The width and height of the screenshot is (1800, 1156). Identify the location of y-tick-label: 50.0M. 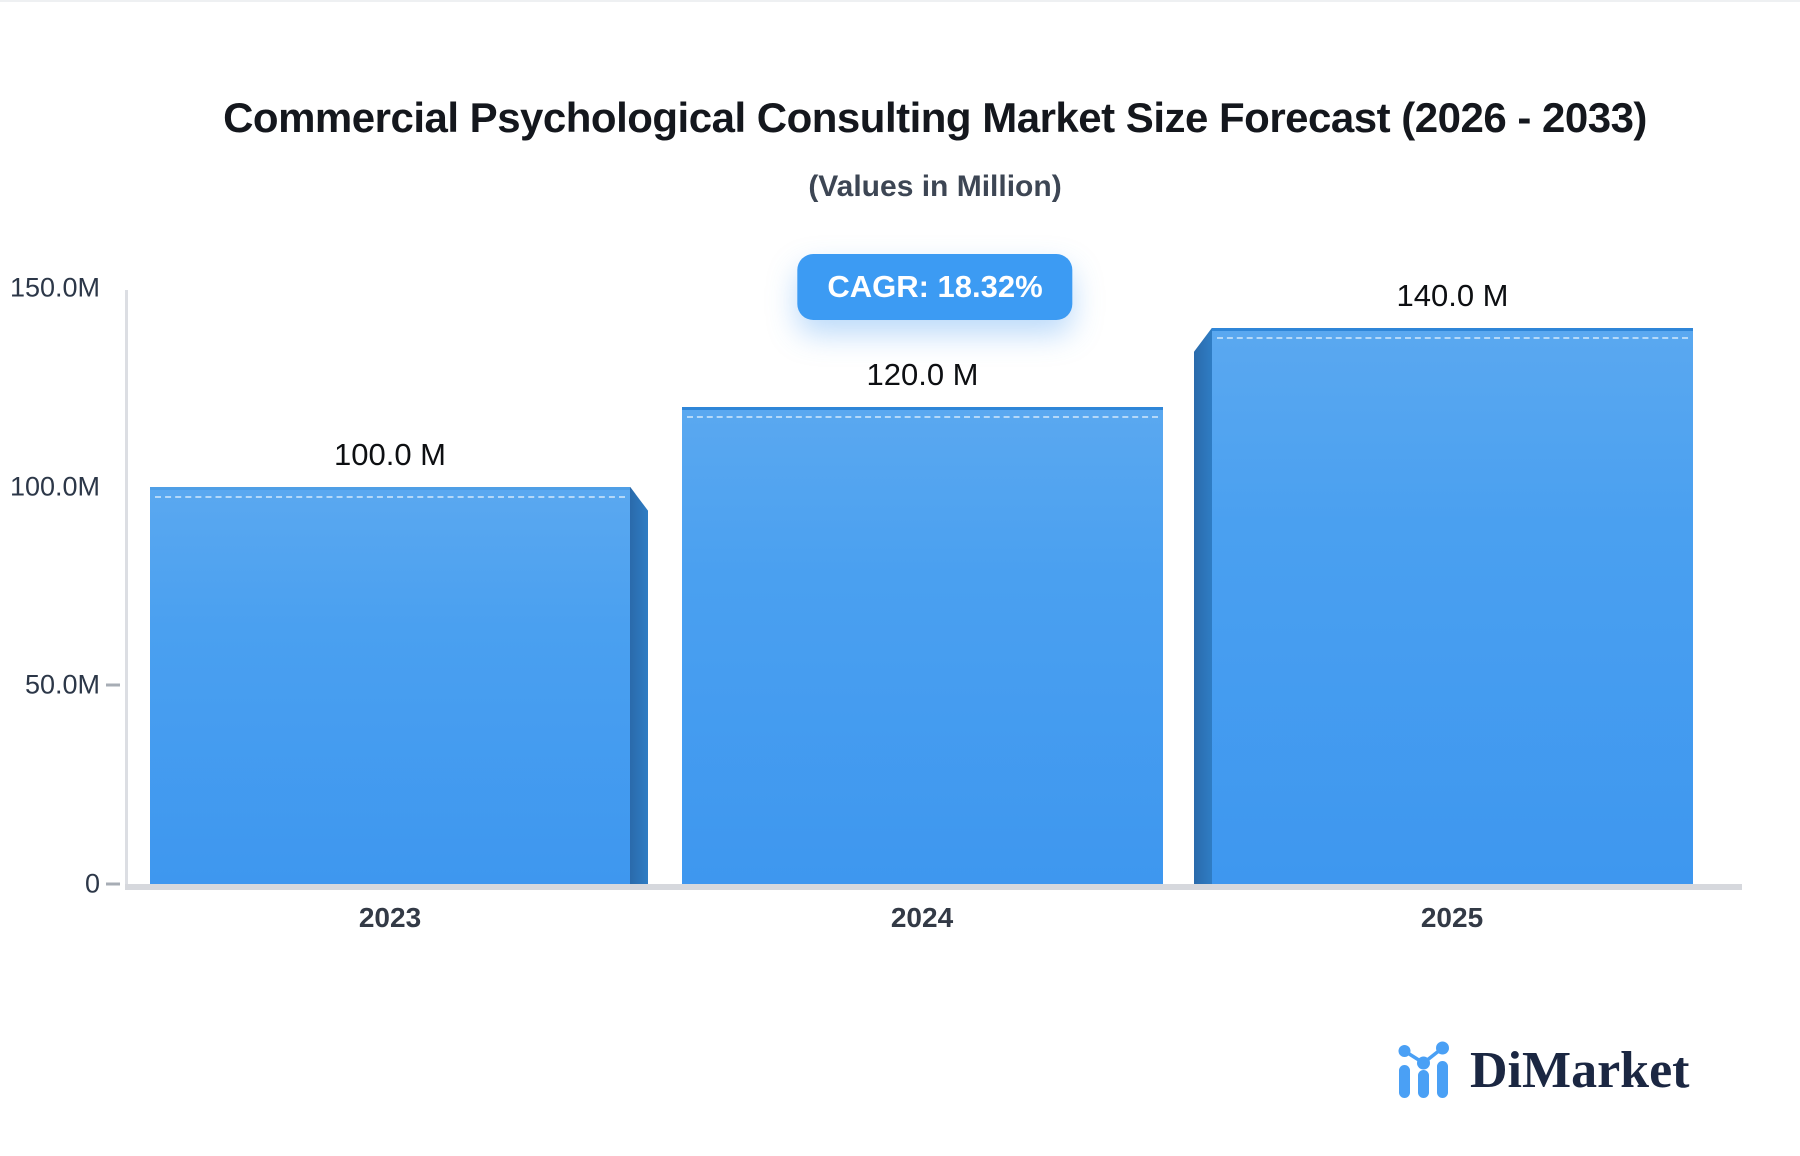
(62, 684).